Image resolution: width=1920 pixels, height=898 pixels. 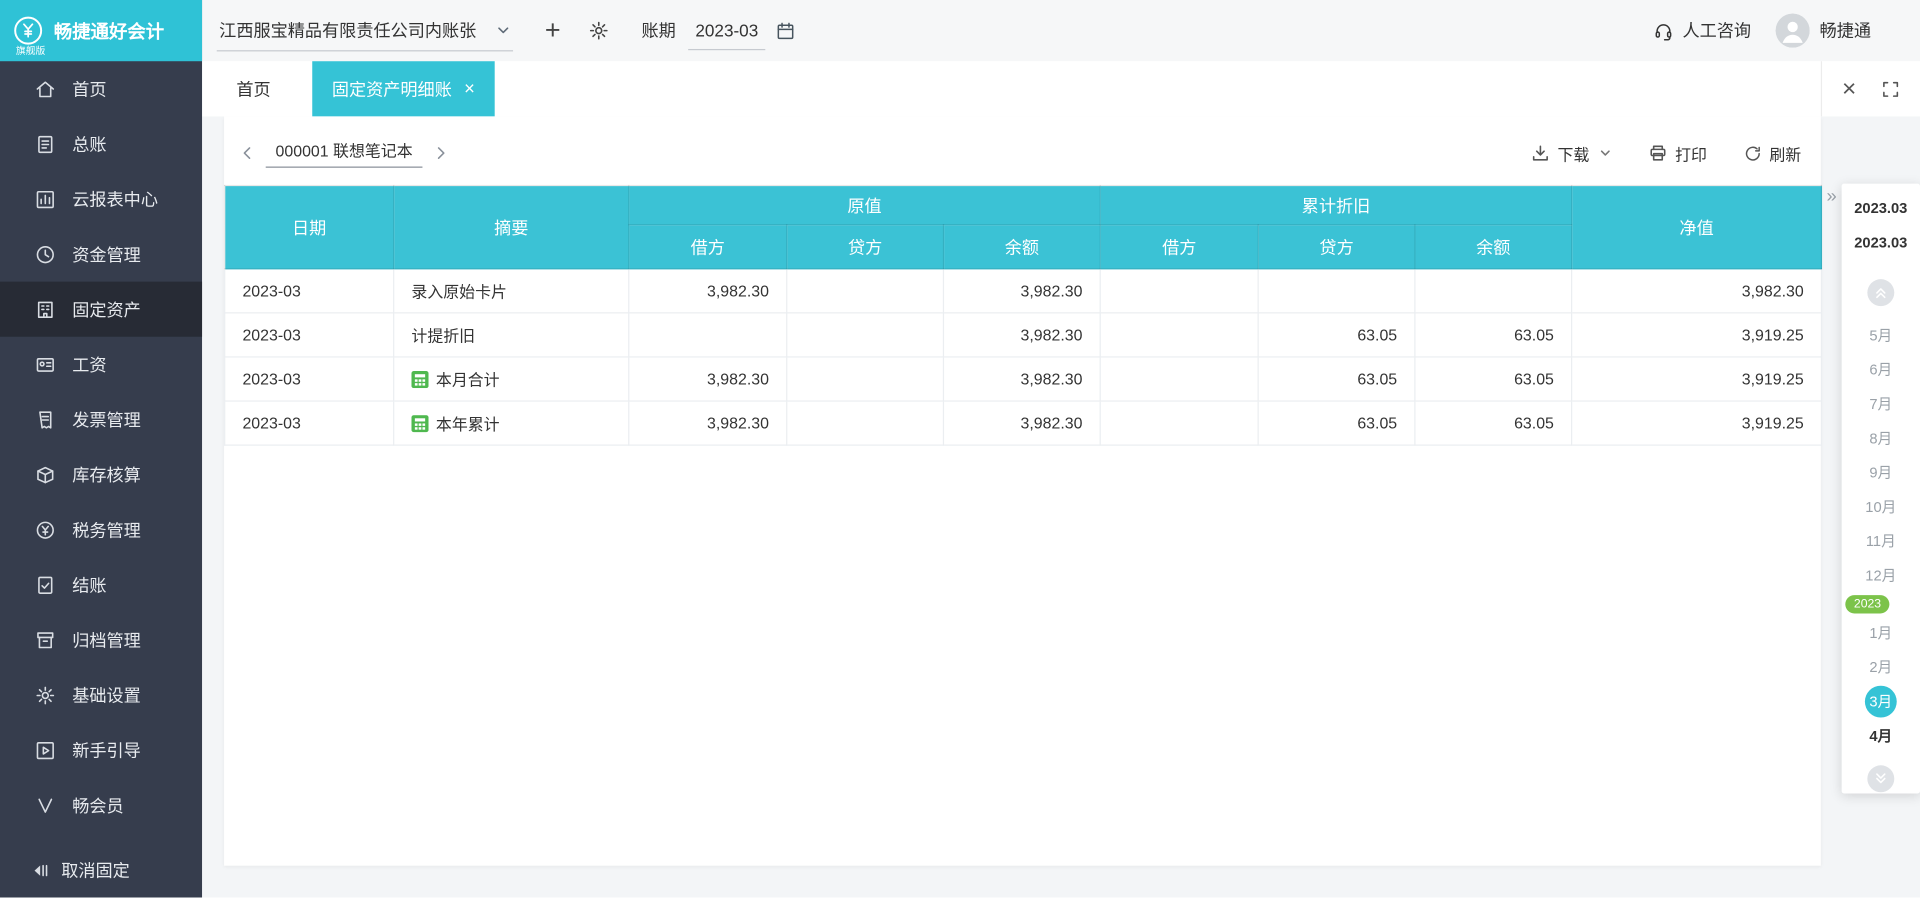 I want to click on top-bar: 江西服宝精品有限责任公司内账张 + 账期 2023-03 人工咨询 畅捷通, so click(x=1061, y=31).